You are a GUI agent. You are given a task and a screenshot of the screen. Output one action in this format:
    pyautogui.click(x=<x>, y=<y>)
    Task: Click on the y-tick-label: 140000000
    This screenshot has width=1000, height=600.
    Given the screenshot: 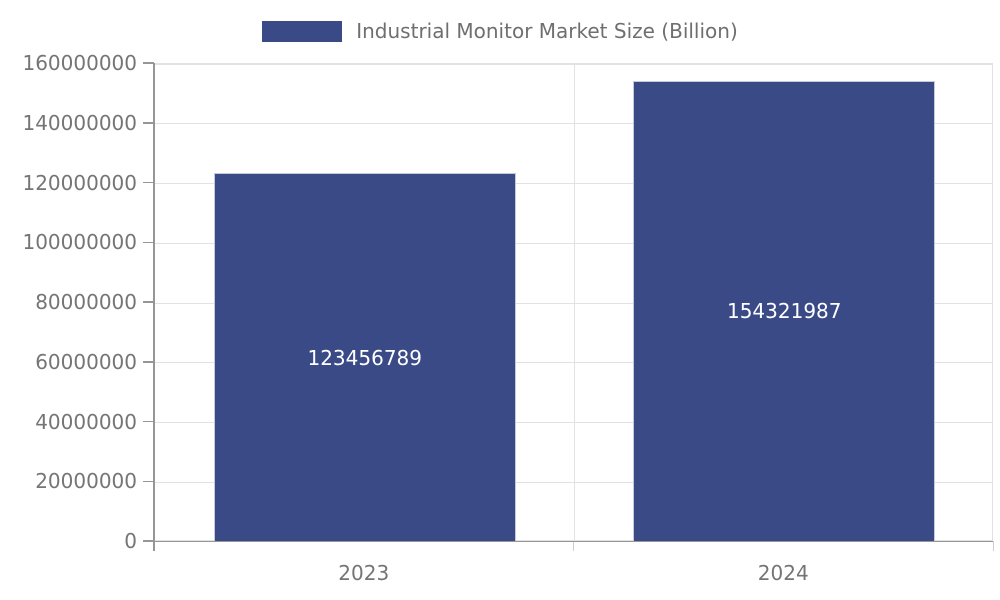 What is the action you would take?
    pyautogui.click(x=79, y=122)
    